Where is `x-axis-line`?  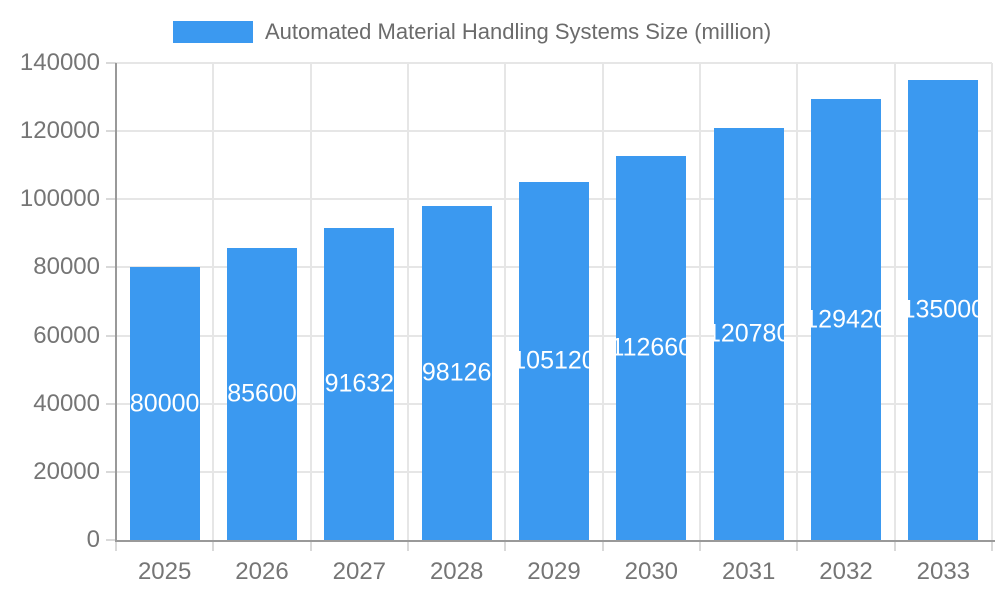 x-axis-line is located at coordinates (555, 541).